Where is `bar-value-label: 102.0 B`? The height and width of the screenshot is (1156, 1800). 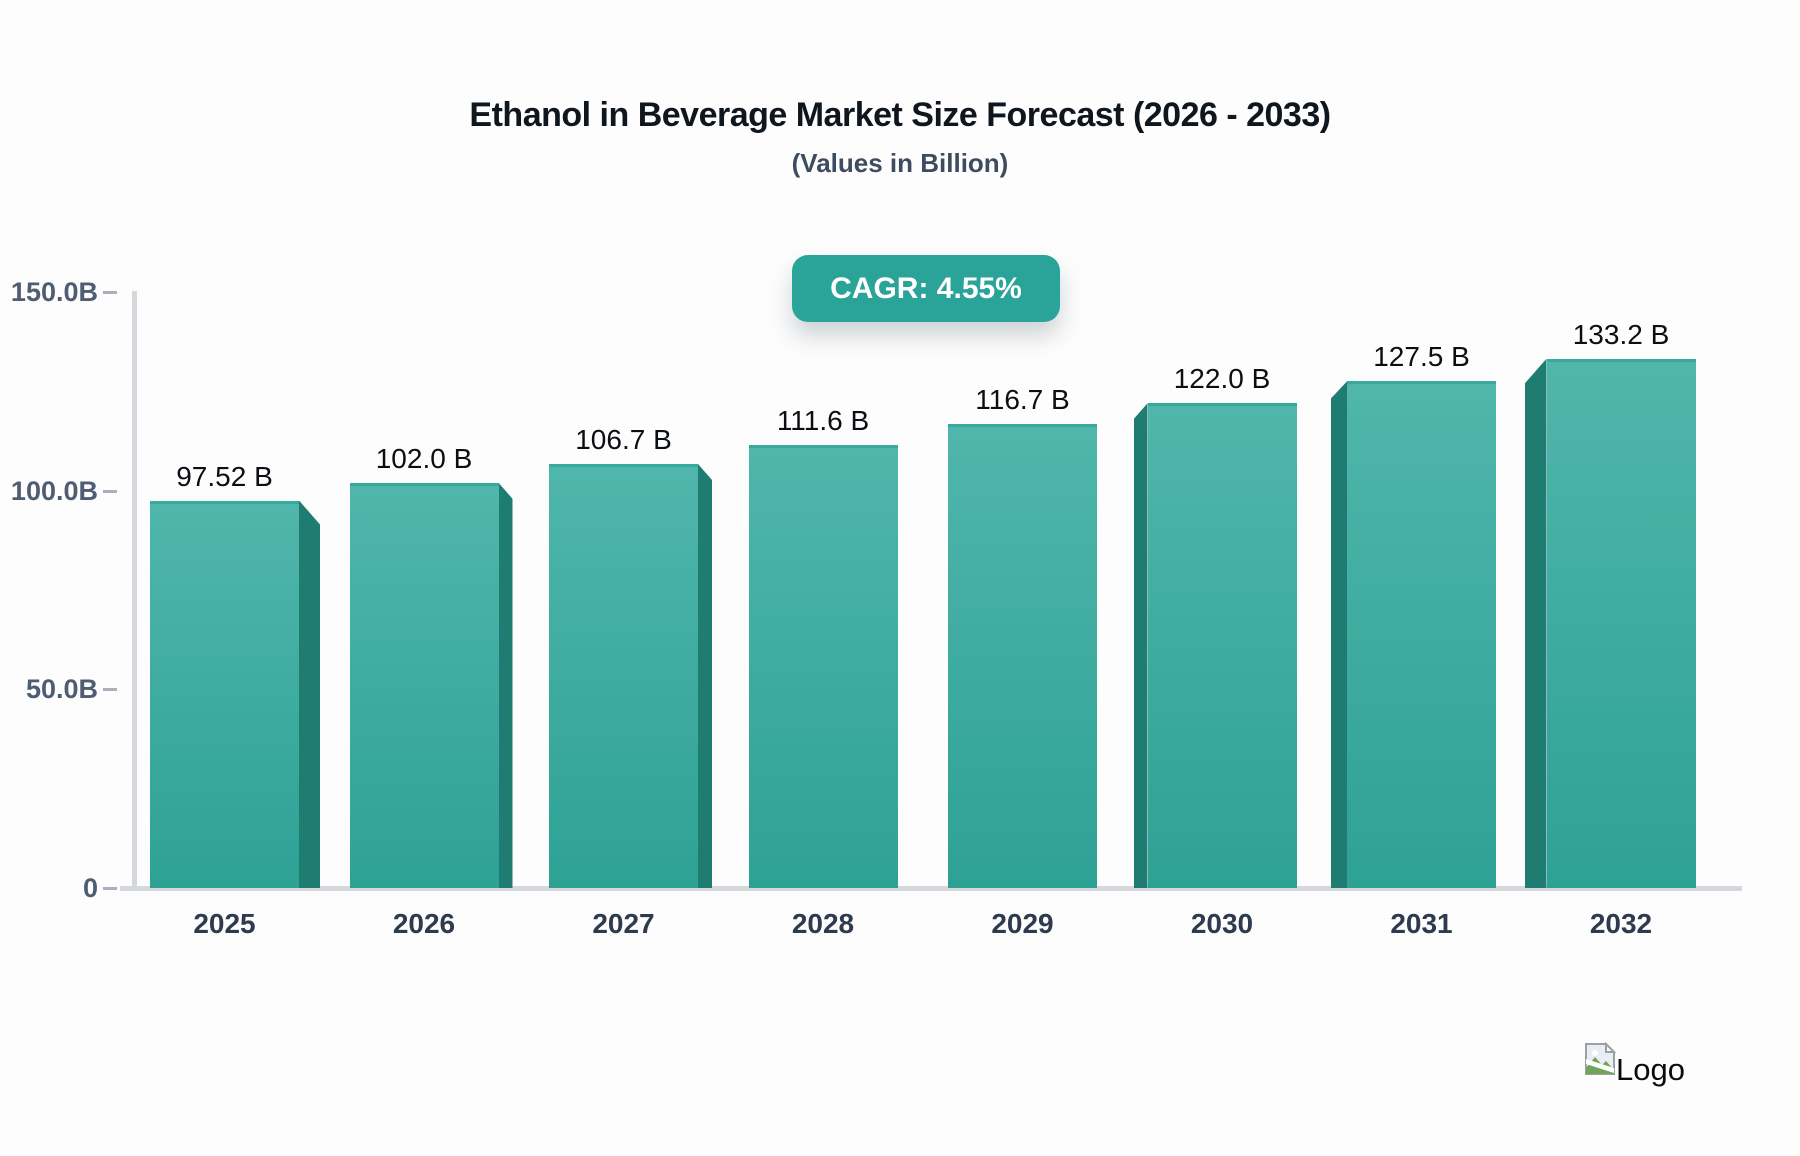 bar-value-label: 102.0 B is located at coordinates (424, 458).